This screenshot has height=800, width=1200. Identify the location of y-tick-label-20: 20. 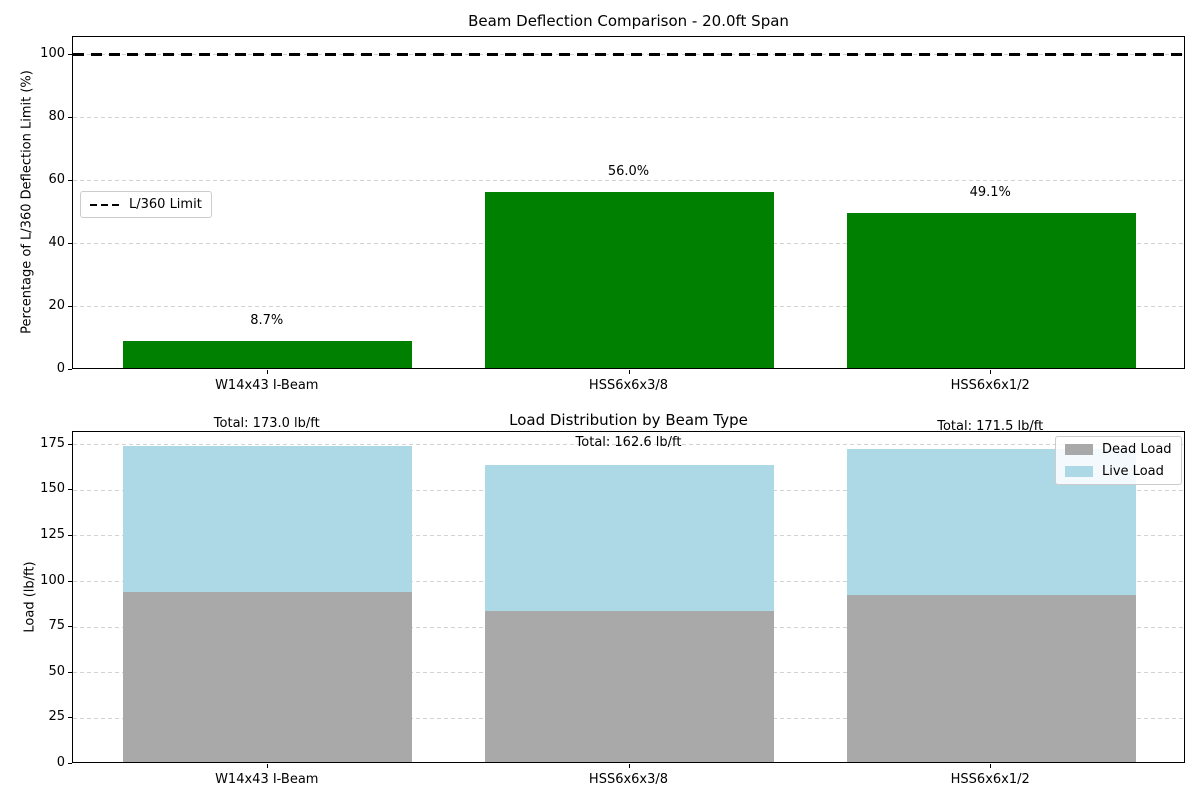
(56, 305).